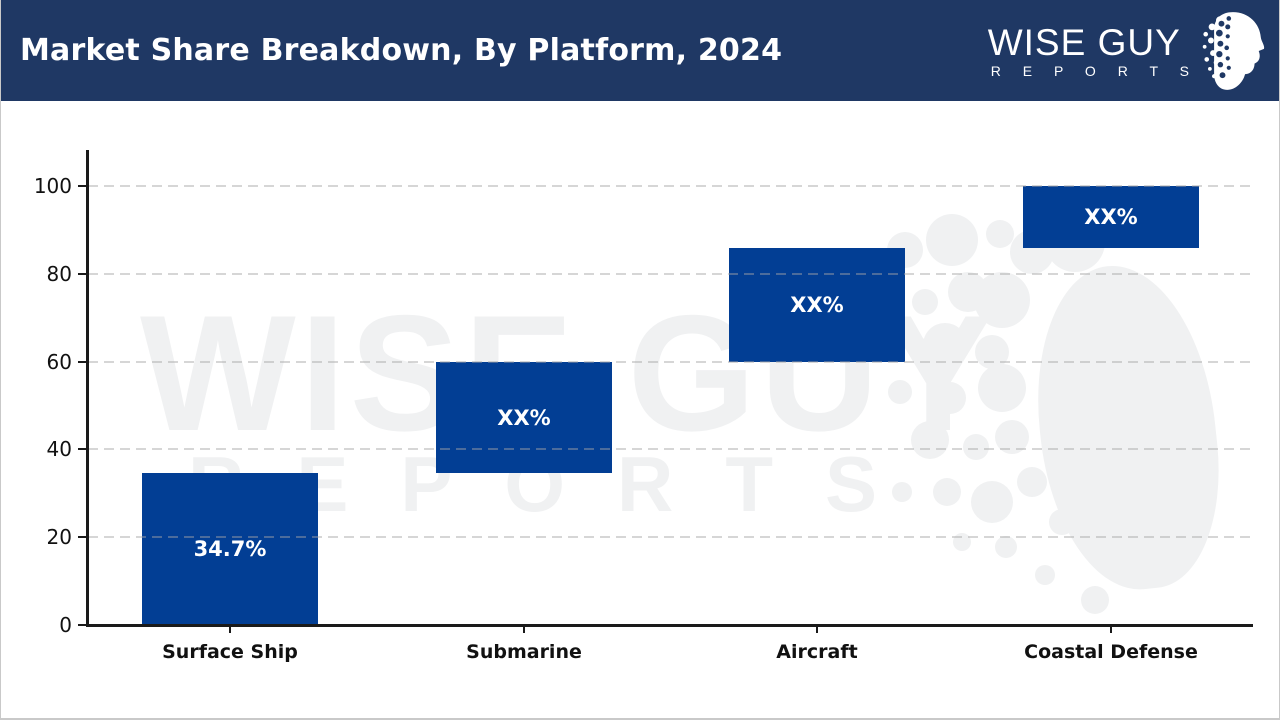 This screenshot has height=720, width=1280. Describe the element at coordinates (52, 186) in the screenshot. I see `y-tick-label: 100` at that location.